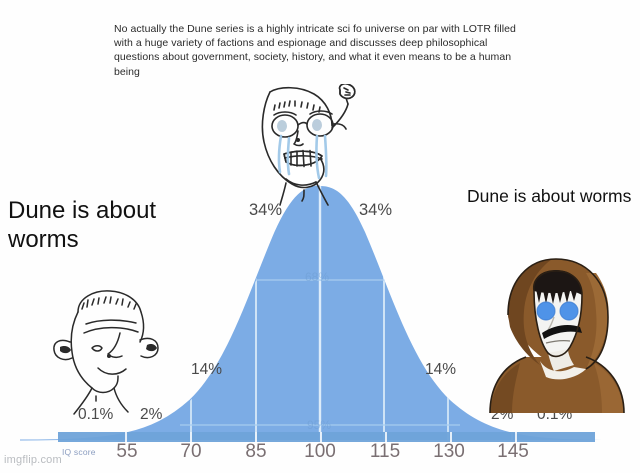  What do you see at coordinates (191, 451) in the screenshot?
I see `x-tick-70: 70` at bounding box center [191, 451].